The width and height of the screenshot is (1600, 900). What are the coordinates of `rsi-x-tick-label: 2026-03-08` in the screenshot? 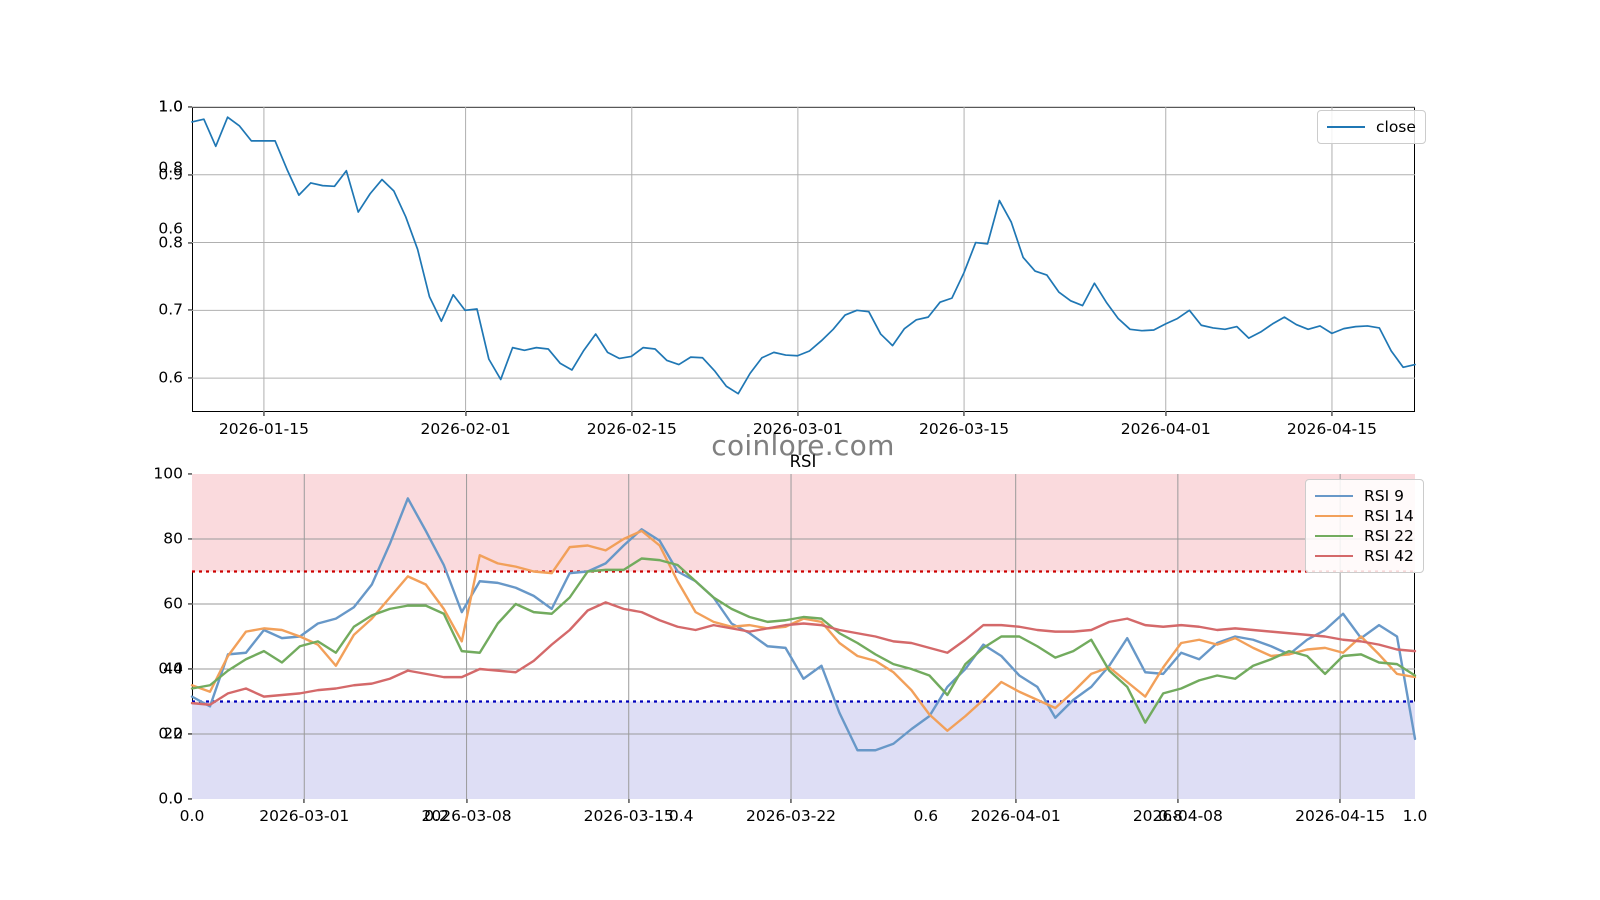 It's located at (466, 816).